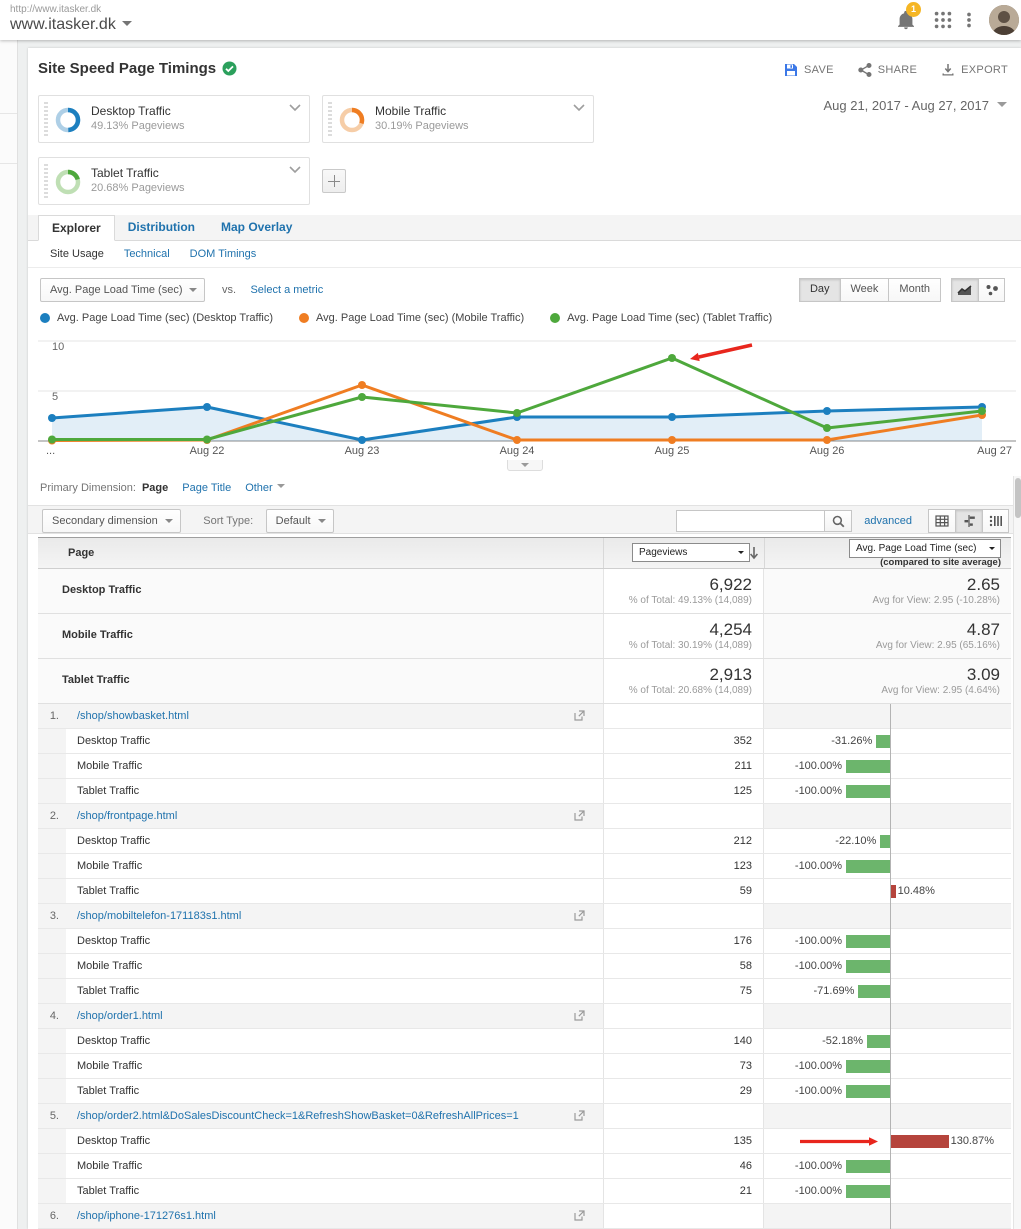 The width and height of the screenshot is (1021, 1229). Describe the element at coordinates (174, 119) in the screenshot. I see `segment-card-desktop: Desktop Traffic 49.13% Pageviews` at that location.